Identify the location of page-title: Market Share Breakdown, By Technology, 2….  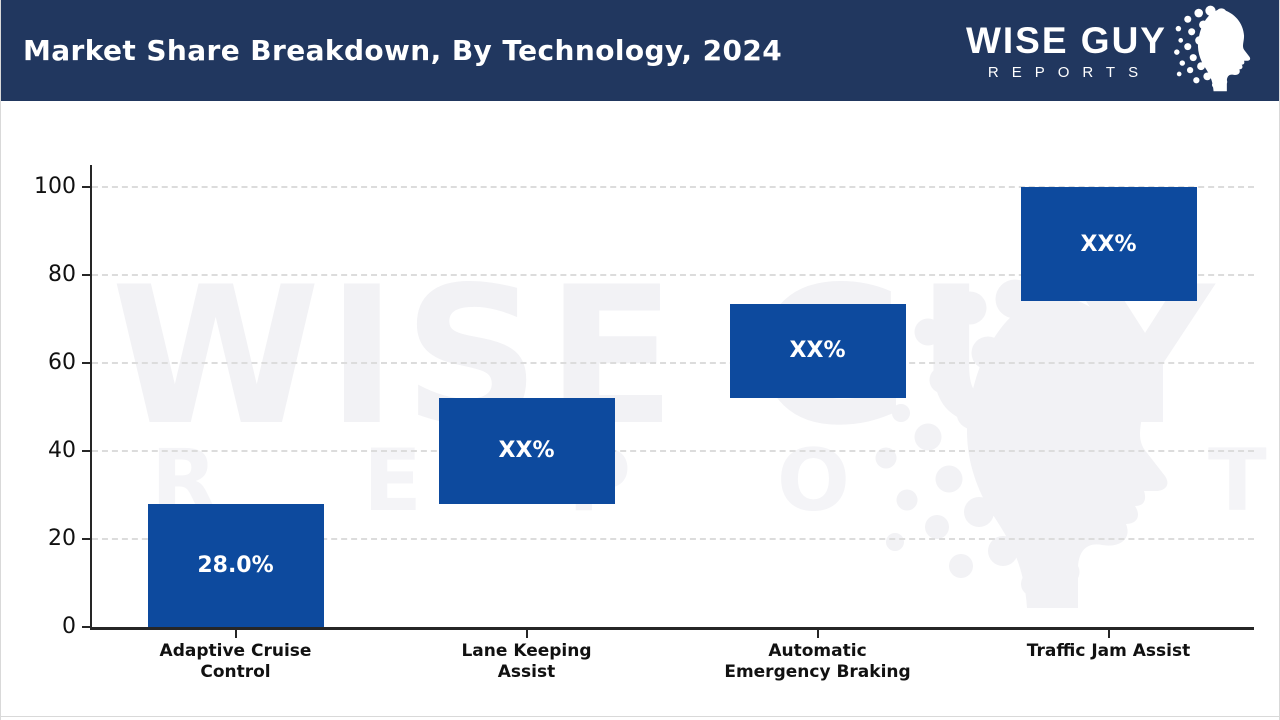
(403, 50).